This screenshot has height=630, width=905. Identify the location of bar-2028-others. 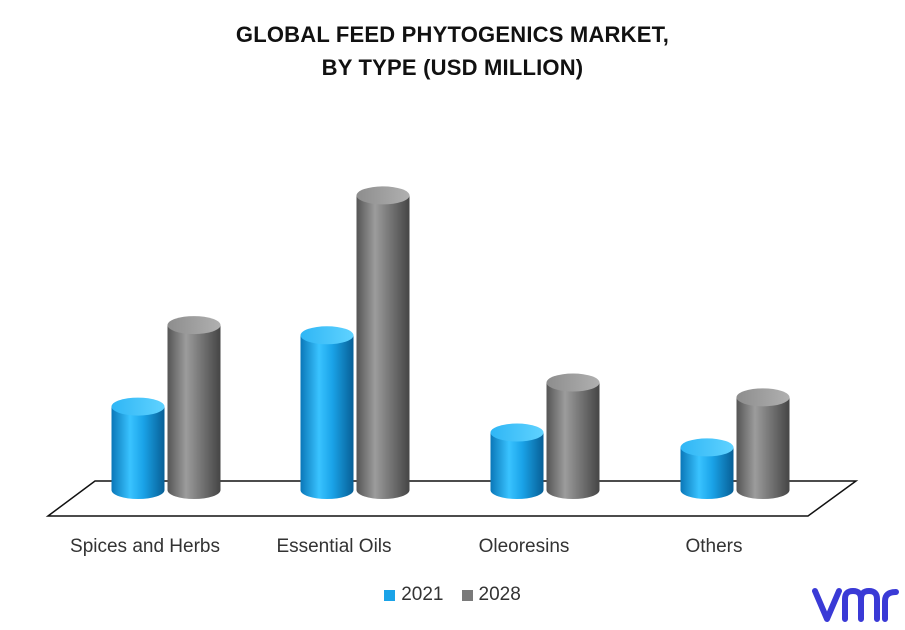
(763, 444).